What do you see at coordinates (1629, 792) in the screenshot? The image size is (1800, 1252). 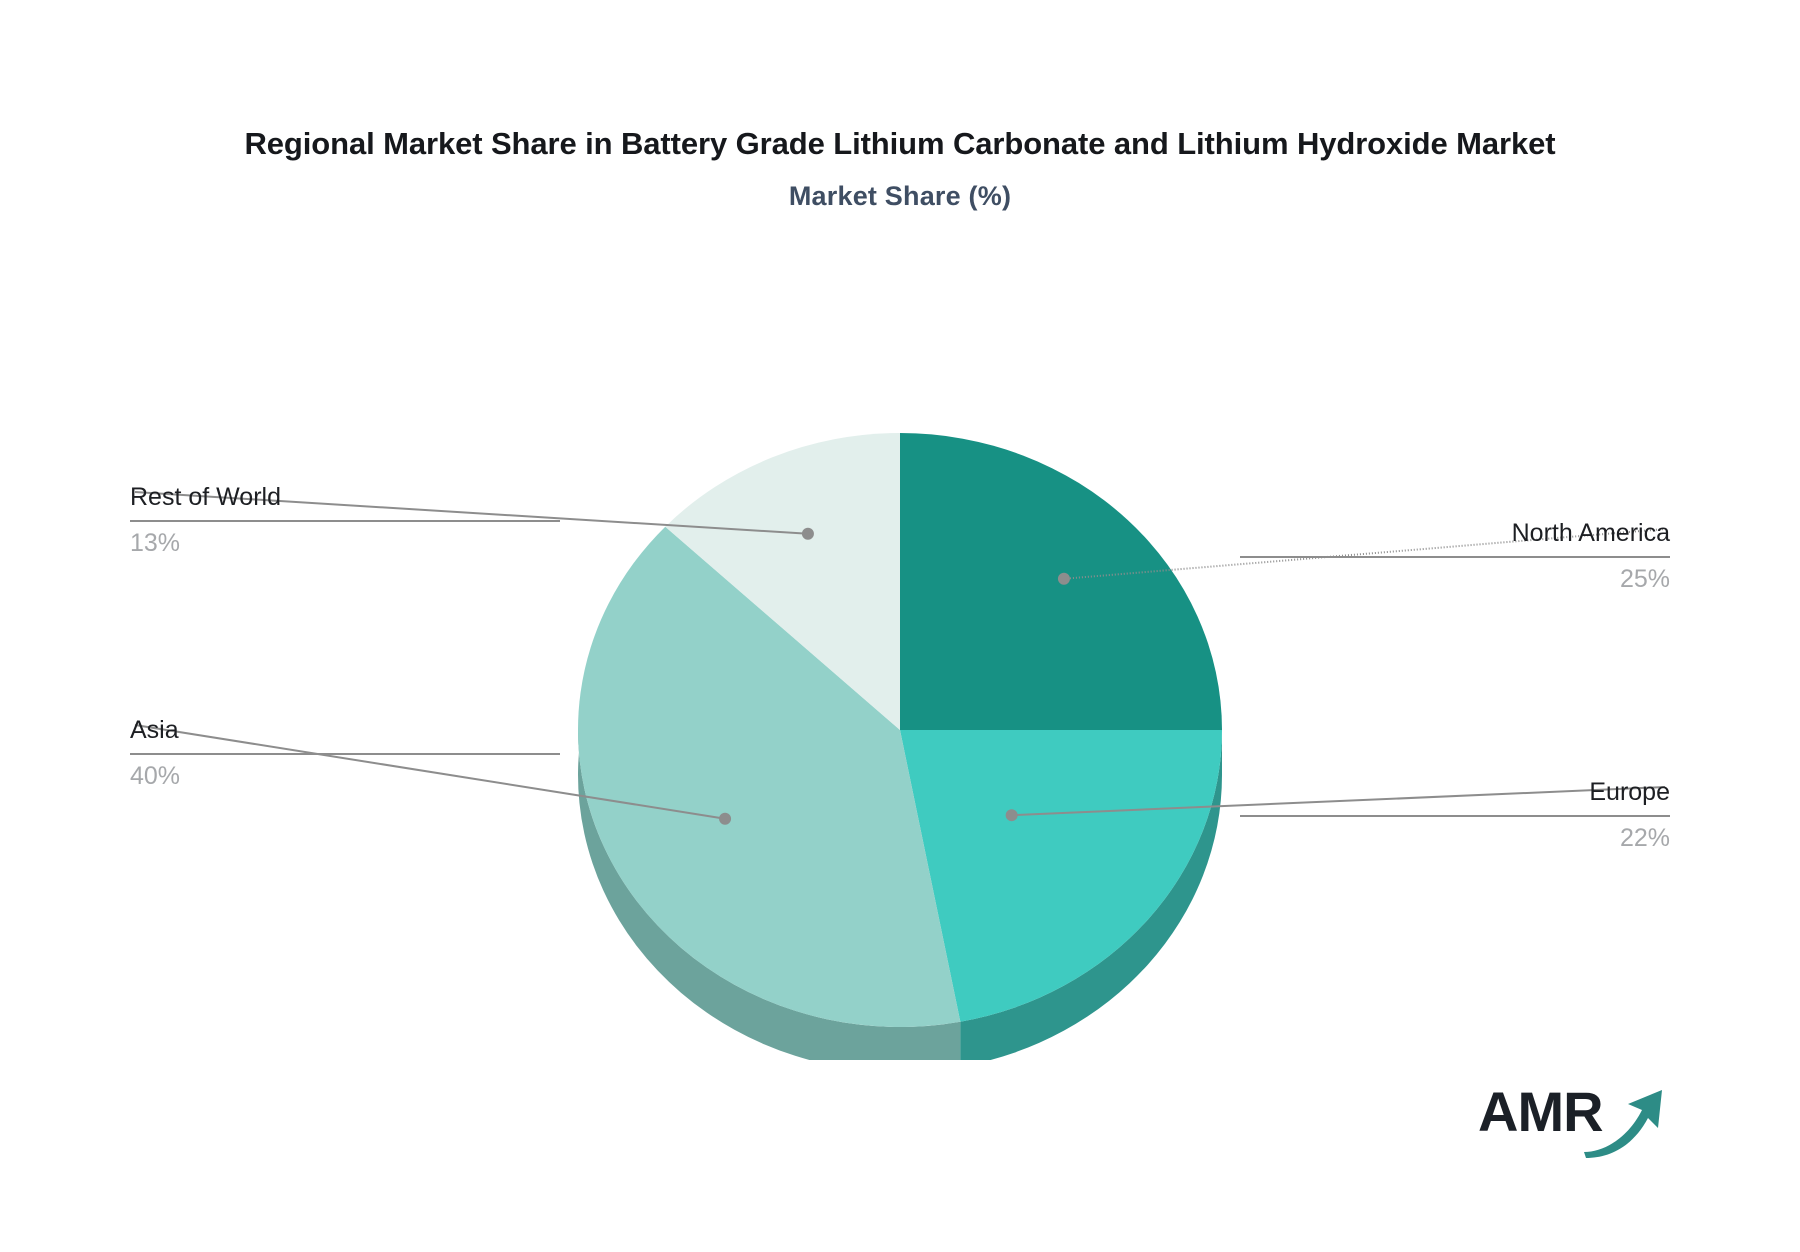 I see `callout-label: Europe` at bounding box center [1629, 792].